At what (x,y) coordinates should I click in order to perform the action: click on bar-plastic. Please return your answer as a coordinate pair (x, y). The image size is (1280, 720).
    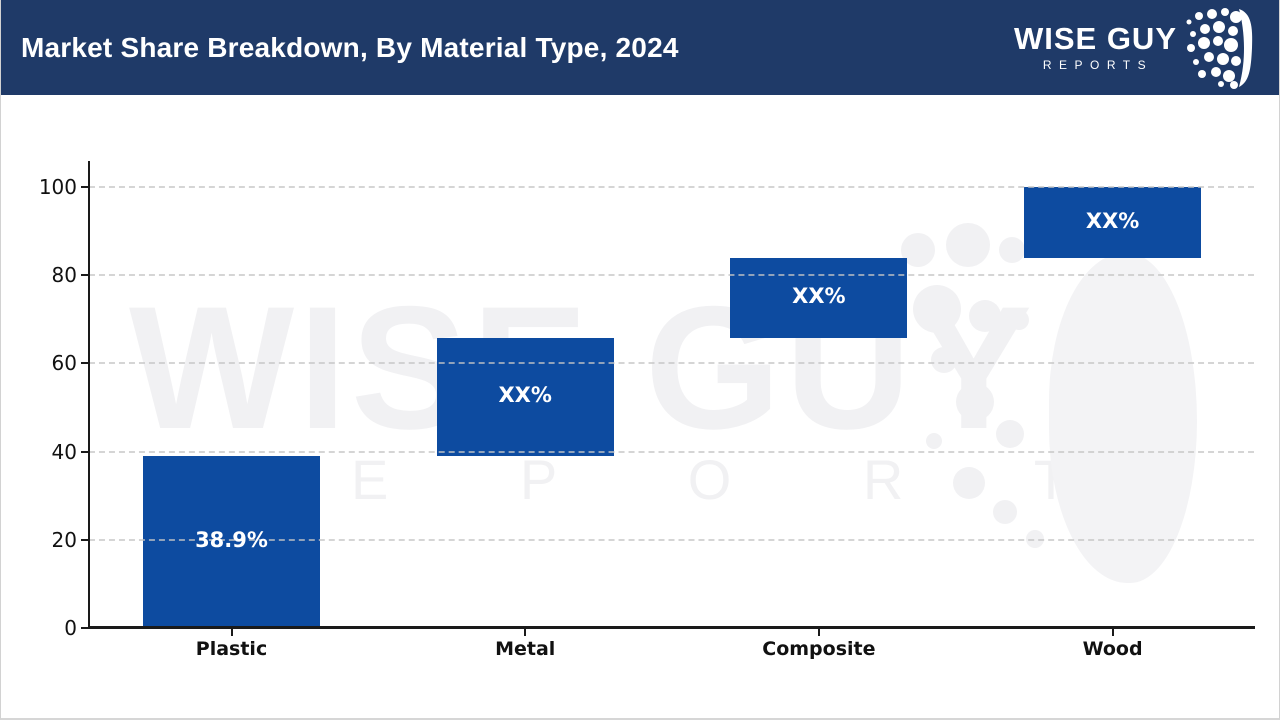
    Looking at the image, I should click on (231, 542).